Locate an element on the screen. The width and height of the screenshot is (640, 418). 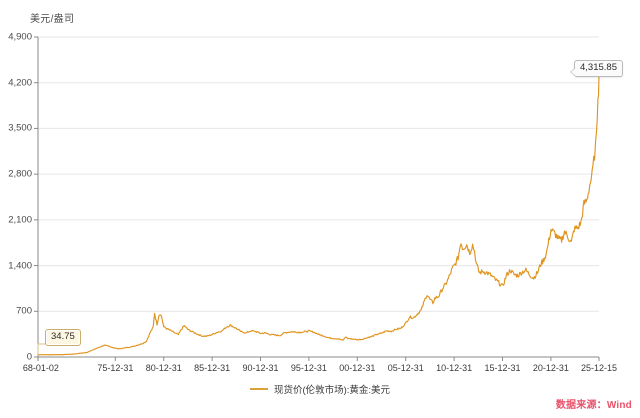
start-value-callout: 34.75 is located at coordinates (63, 337).